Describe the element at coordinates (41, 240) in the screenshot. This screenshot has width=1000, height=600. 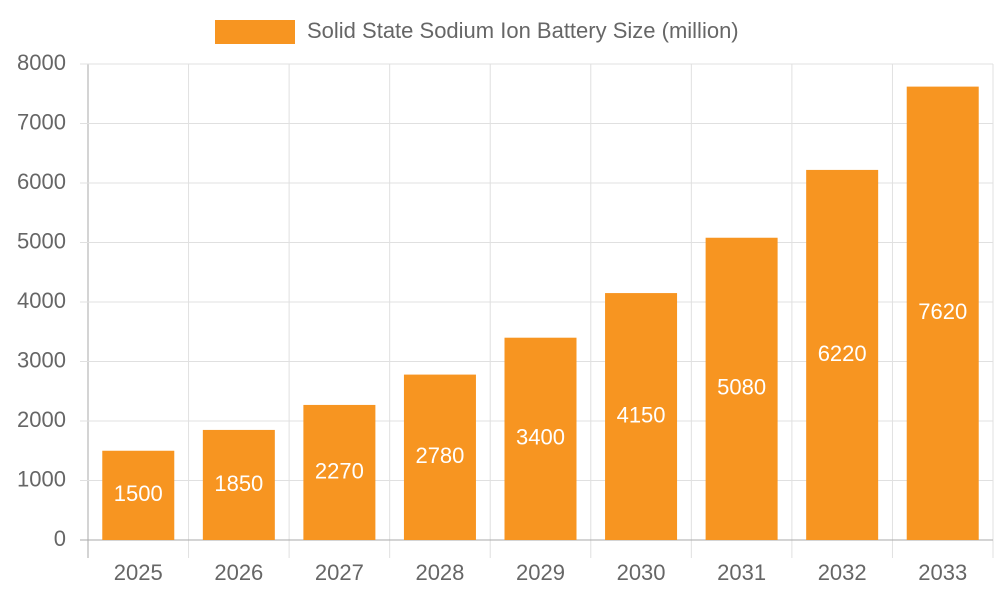
I see `y-tick-label: 5000` at that location.